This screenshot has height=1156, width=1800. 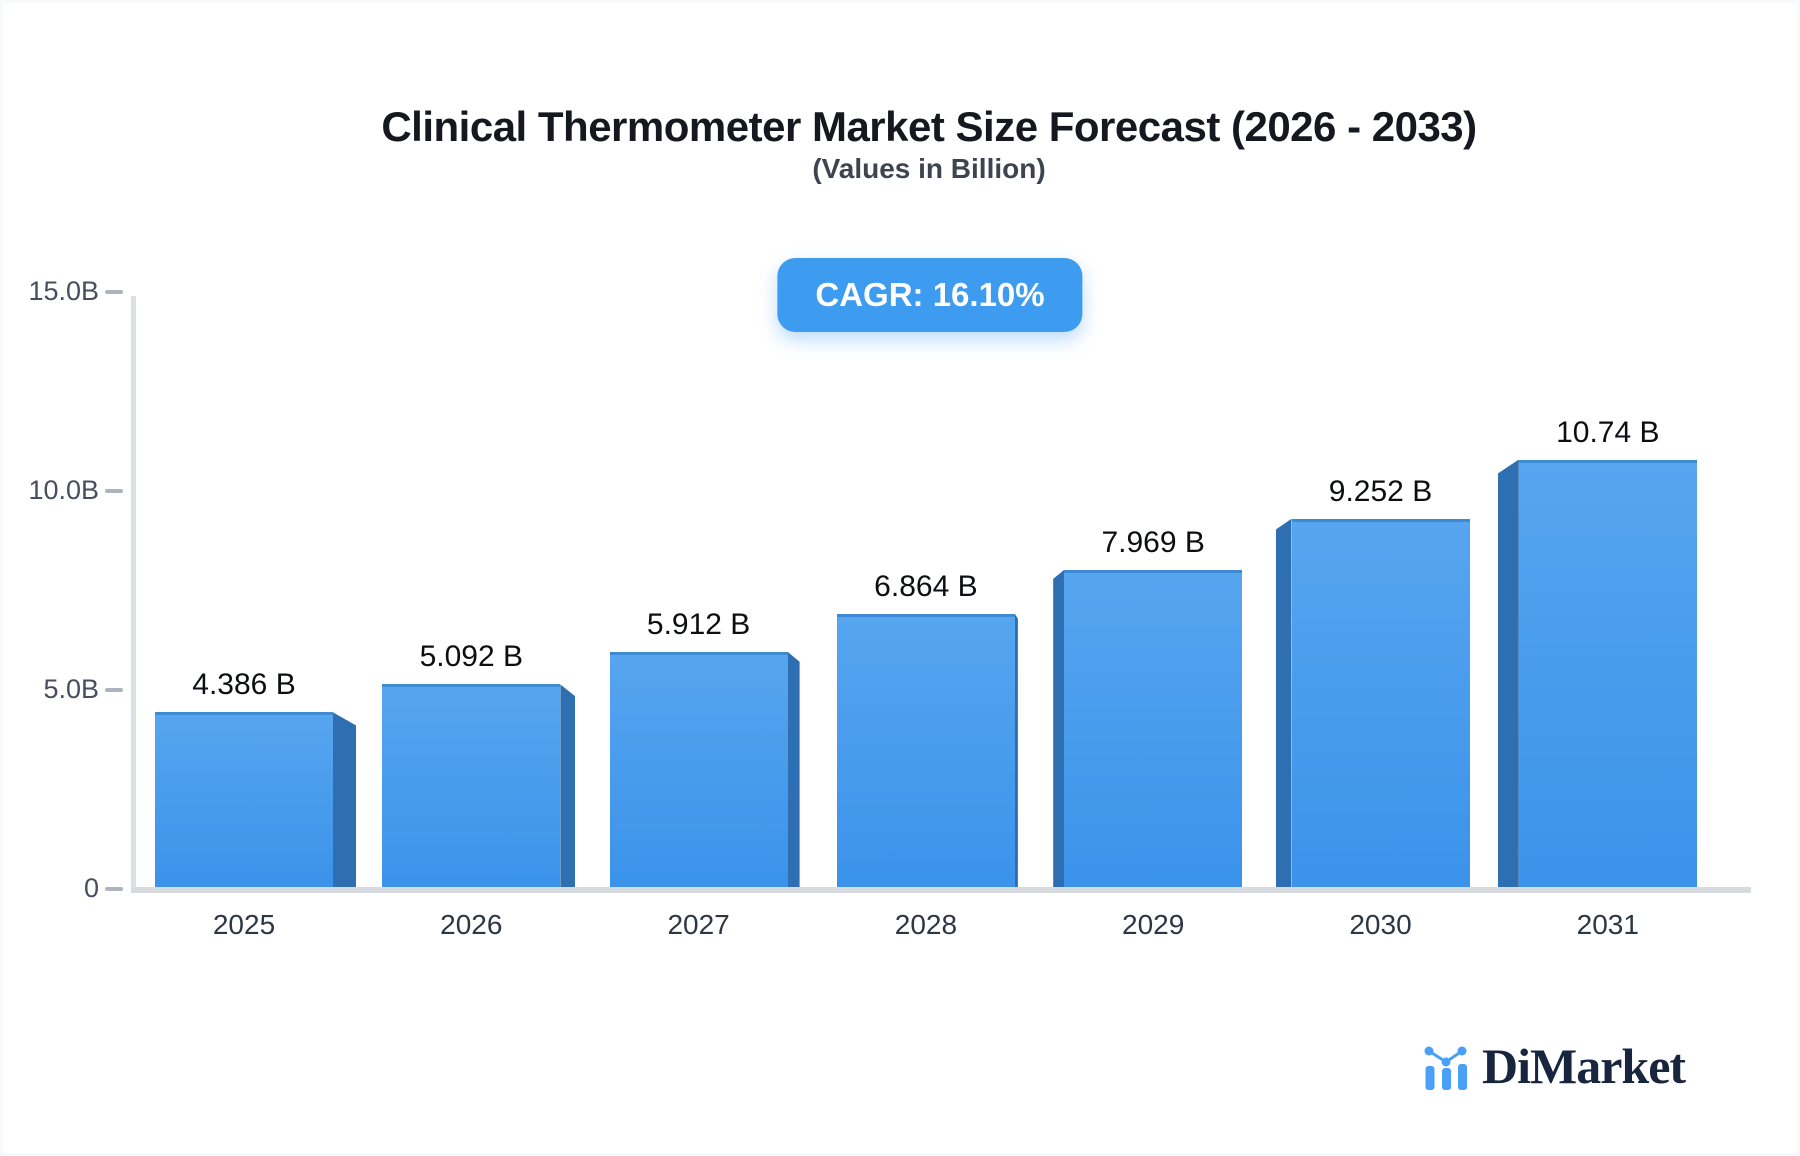 What do you see at coordinates (244, 799) in the screenshot?
I see `bar-2025` at bounding box center [244, 799].